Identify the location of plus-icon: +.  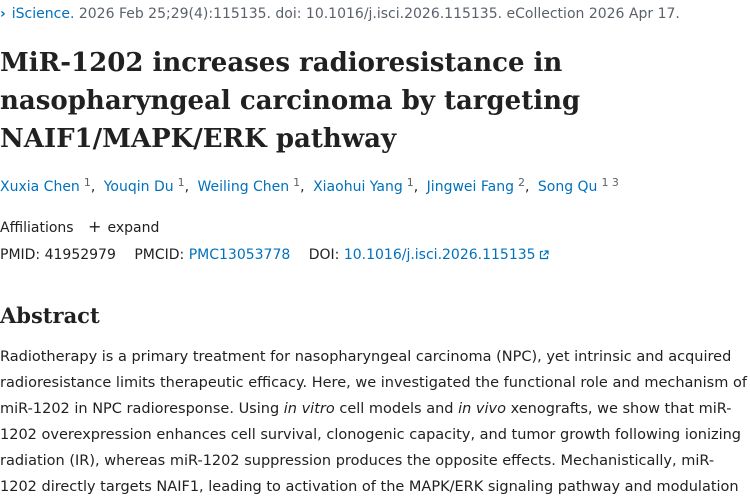
(95, 226).